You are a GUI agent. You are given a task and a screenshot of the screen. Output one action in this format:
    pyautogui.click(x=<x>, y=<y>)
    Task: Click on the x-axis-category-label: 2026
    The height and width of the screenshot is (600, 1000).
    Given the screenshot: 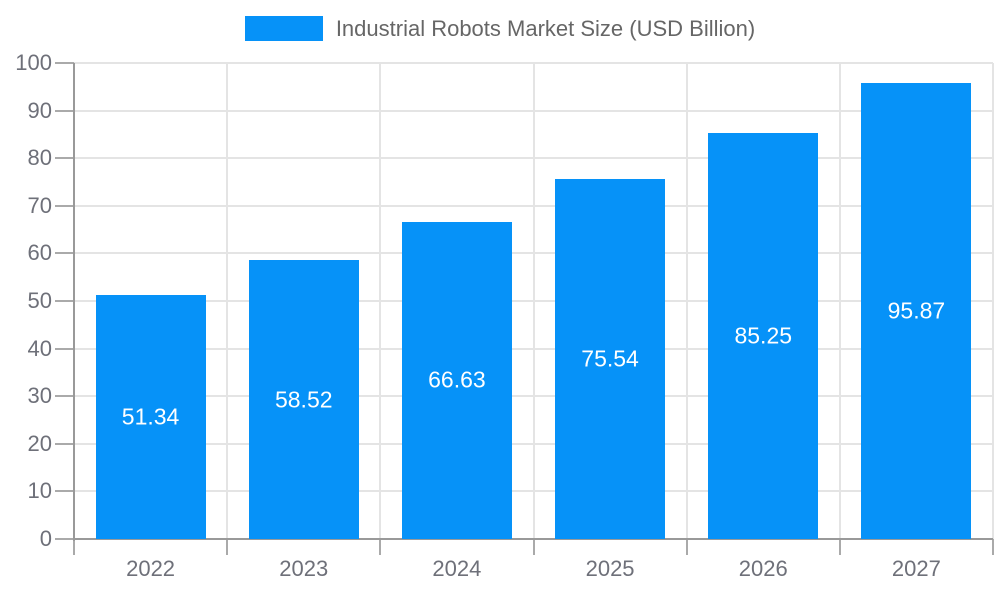 What is the action you would take?
    pyautogui.click(x=763, y=568)
    